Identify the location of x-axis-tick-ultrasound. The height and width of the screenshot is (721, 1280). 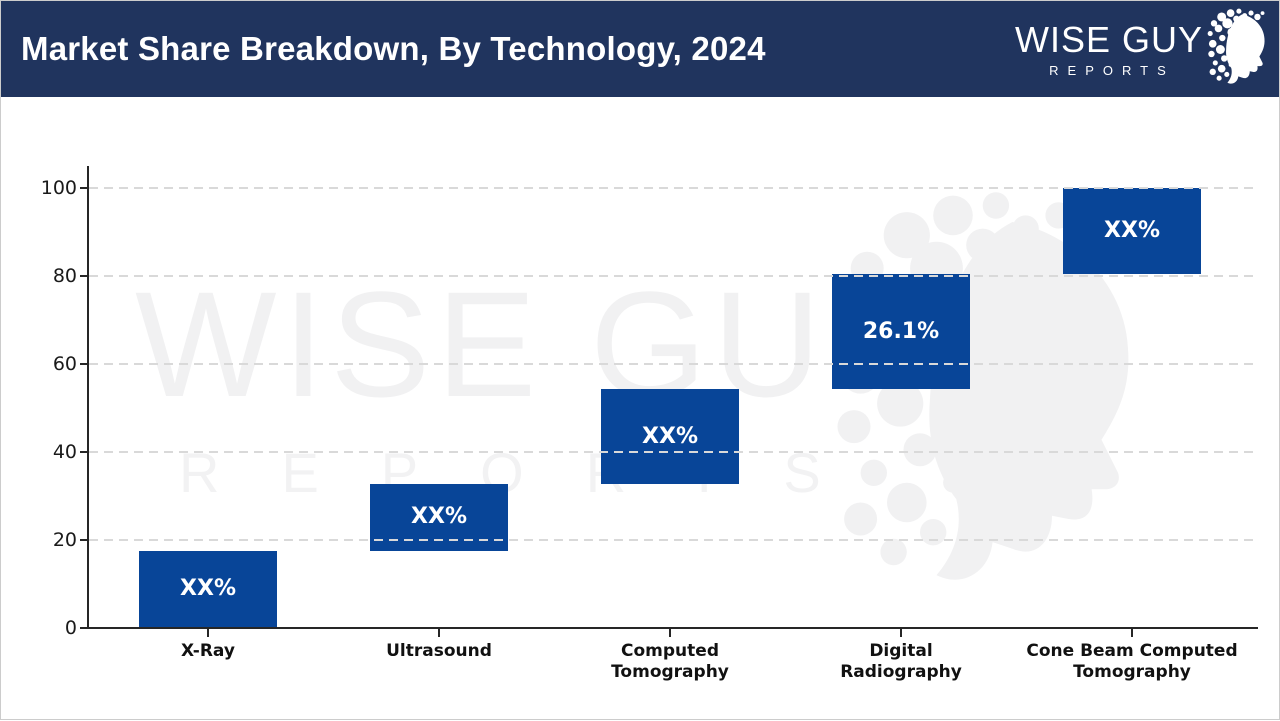
(439, 633).